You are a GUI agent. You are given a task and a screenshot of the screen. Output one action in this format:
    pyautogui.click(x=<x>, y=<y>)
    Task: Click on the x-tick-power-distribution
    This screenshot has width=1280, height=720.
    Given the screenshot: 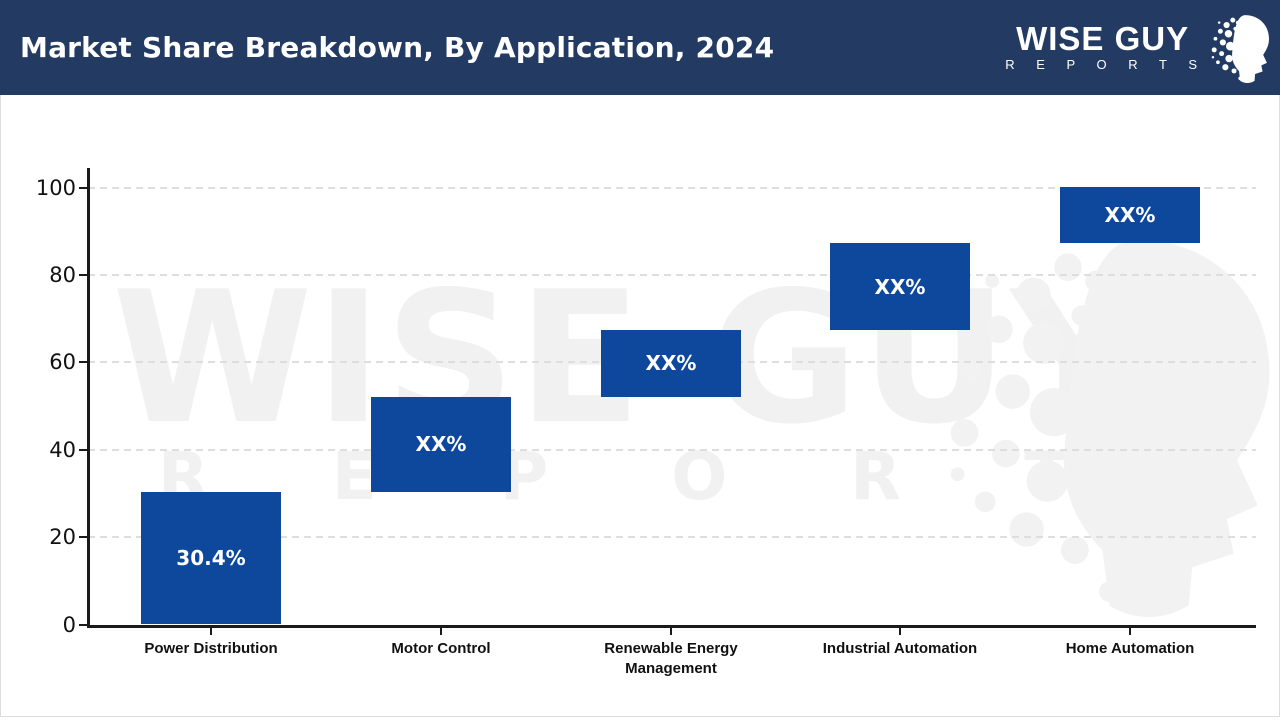 What is the action you would take?
    pyautogui.click(x=211, y=631)
    